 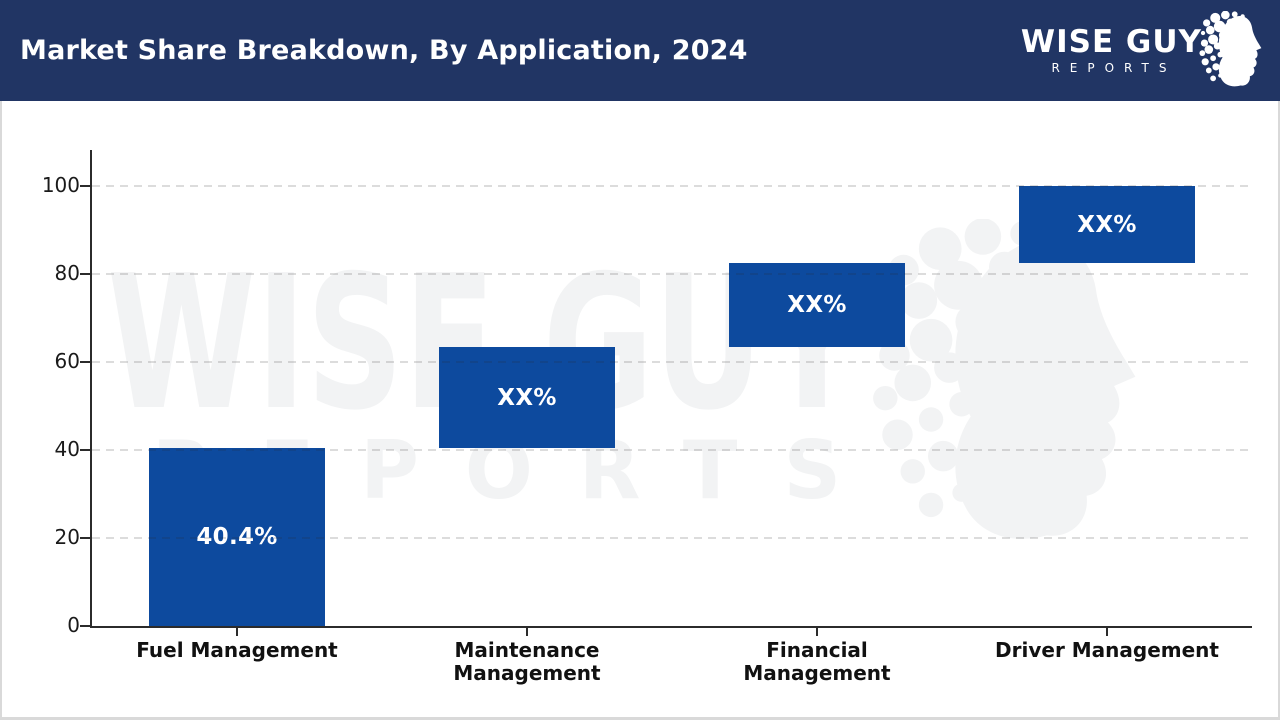 What do you see at coordinates (67, 449) in the screenshot?
I see `y-tick-label: 40` at bounding box center [67, 449].